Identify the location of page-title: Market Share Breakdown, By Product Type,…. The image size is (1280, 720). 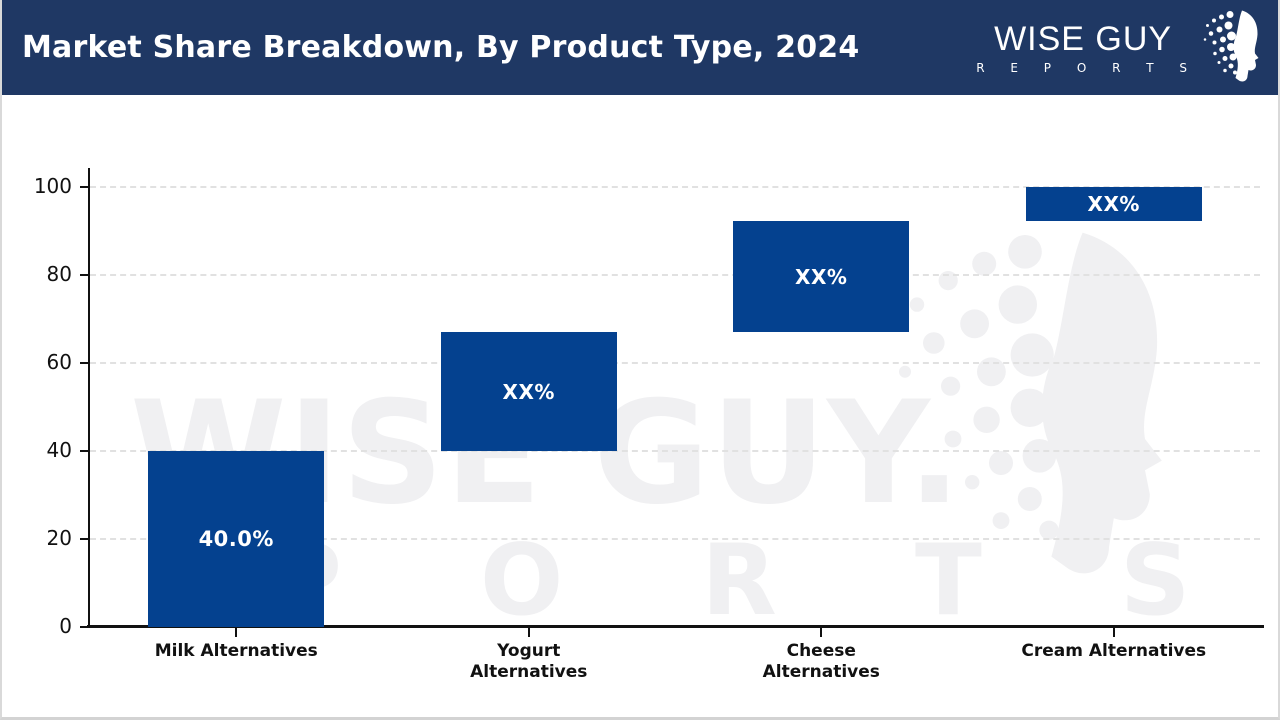
(441, 47).